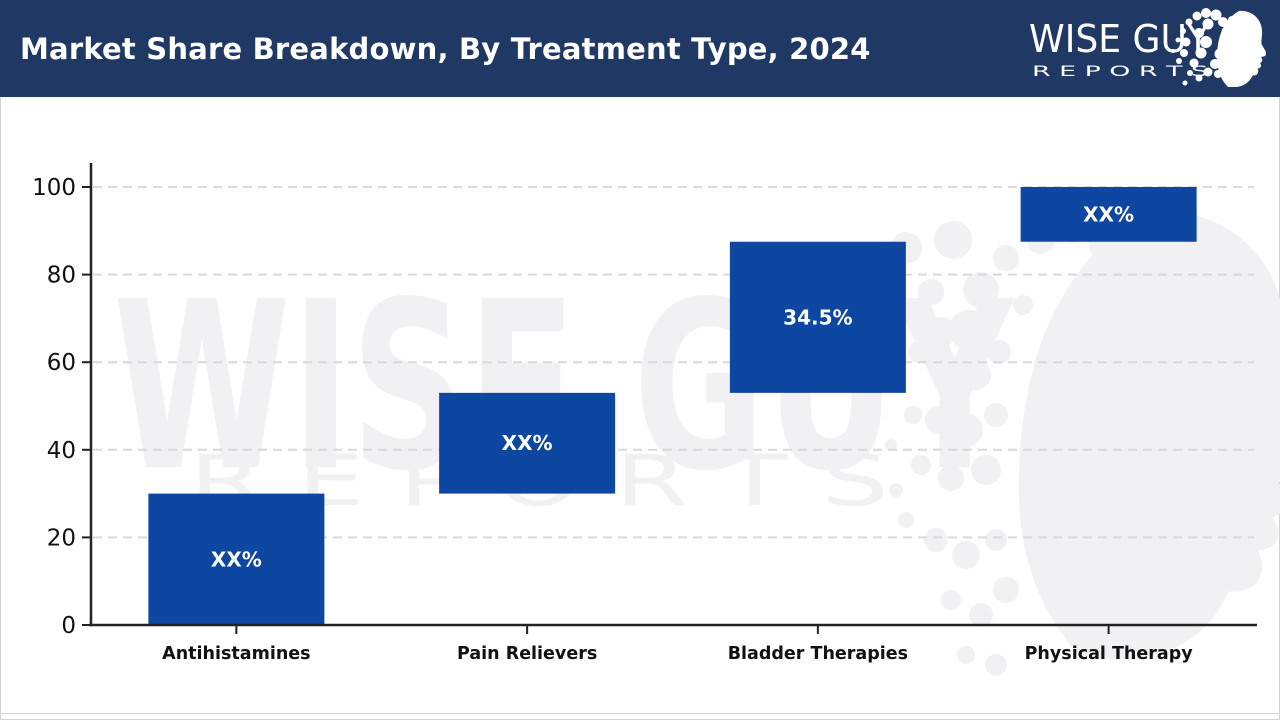  Describe the element at coordinates (640, 713) in the screenshot. I see `bottom-hairline` at that location.